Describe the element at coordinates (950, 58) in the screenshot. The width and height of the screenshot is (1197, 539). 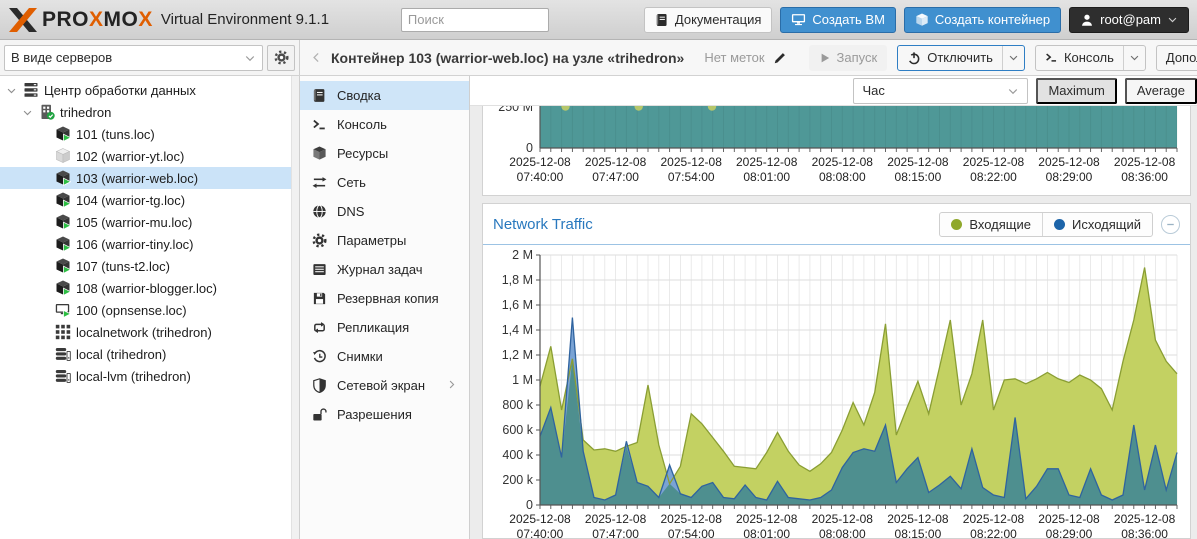
I see `shutdown-button: Отключить` at that location.